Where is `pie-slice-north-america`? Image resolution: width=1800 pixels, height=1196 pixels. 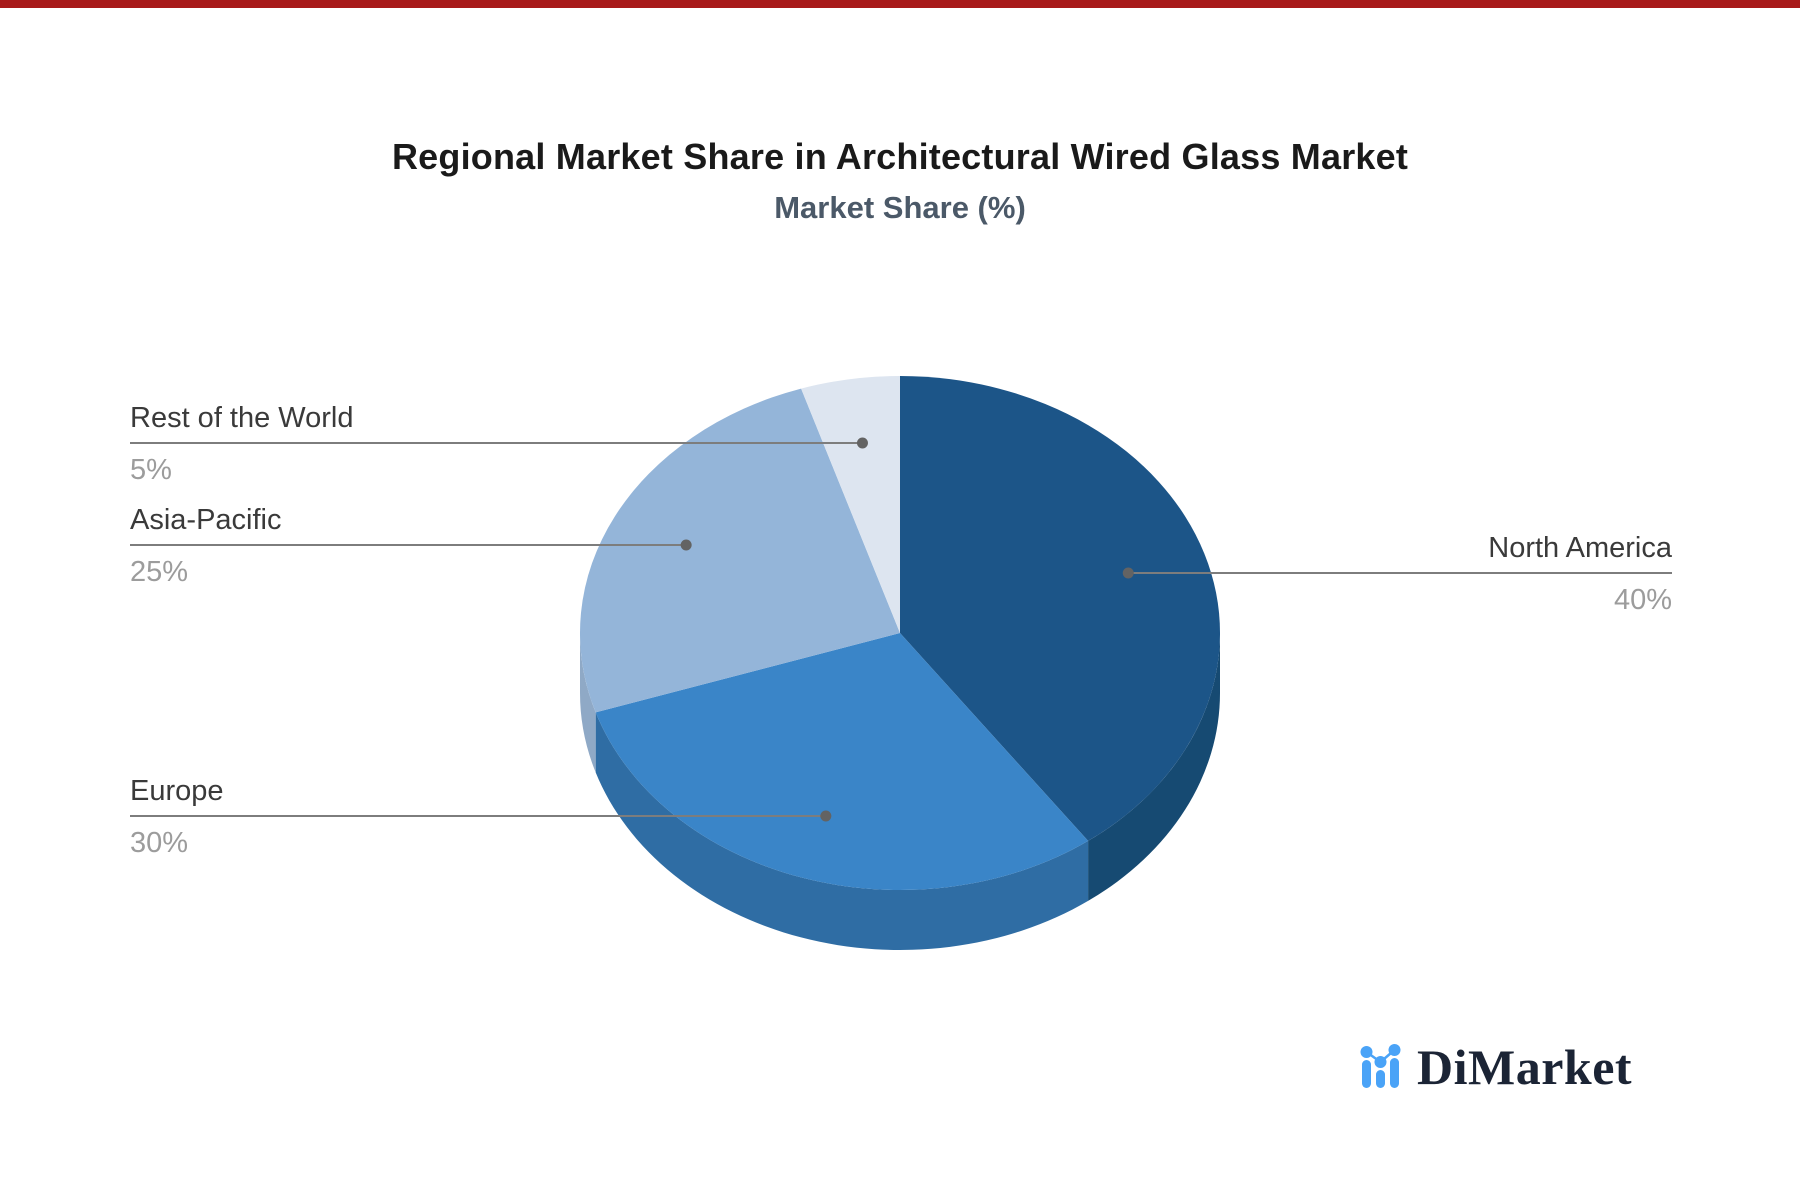 pie-slice-north-america is located at coordinates (1060, 608).